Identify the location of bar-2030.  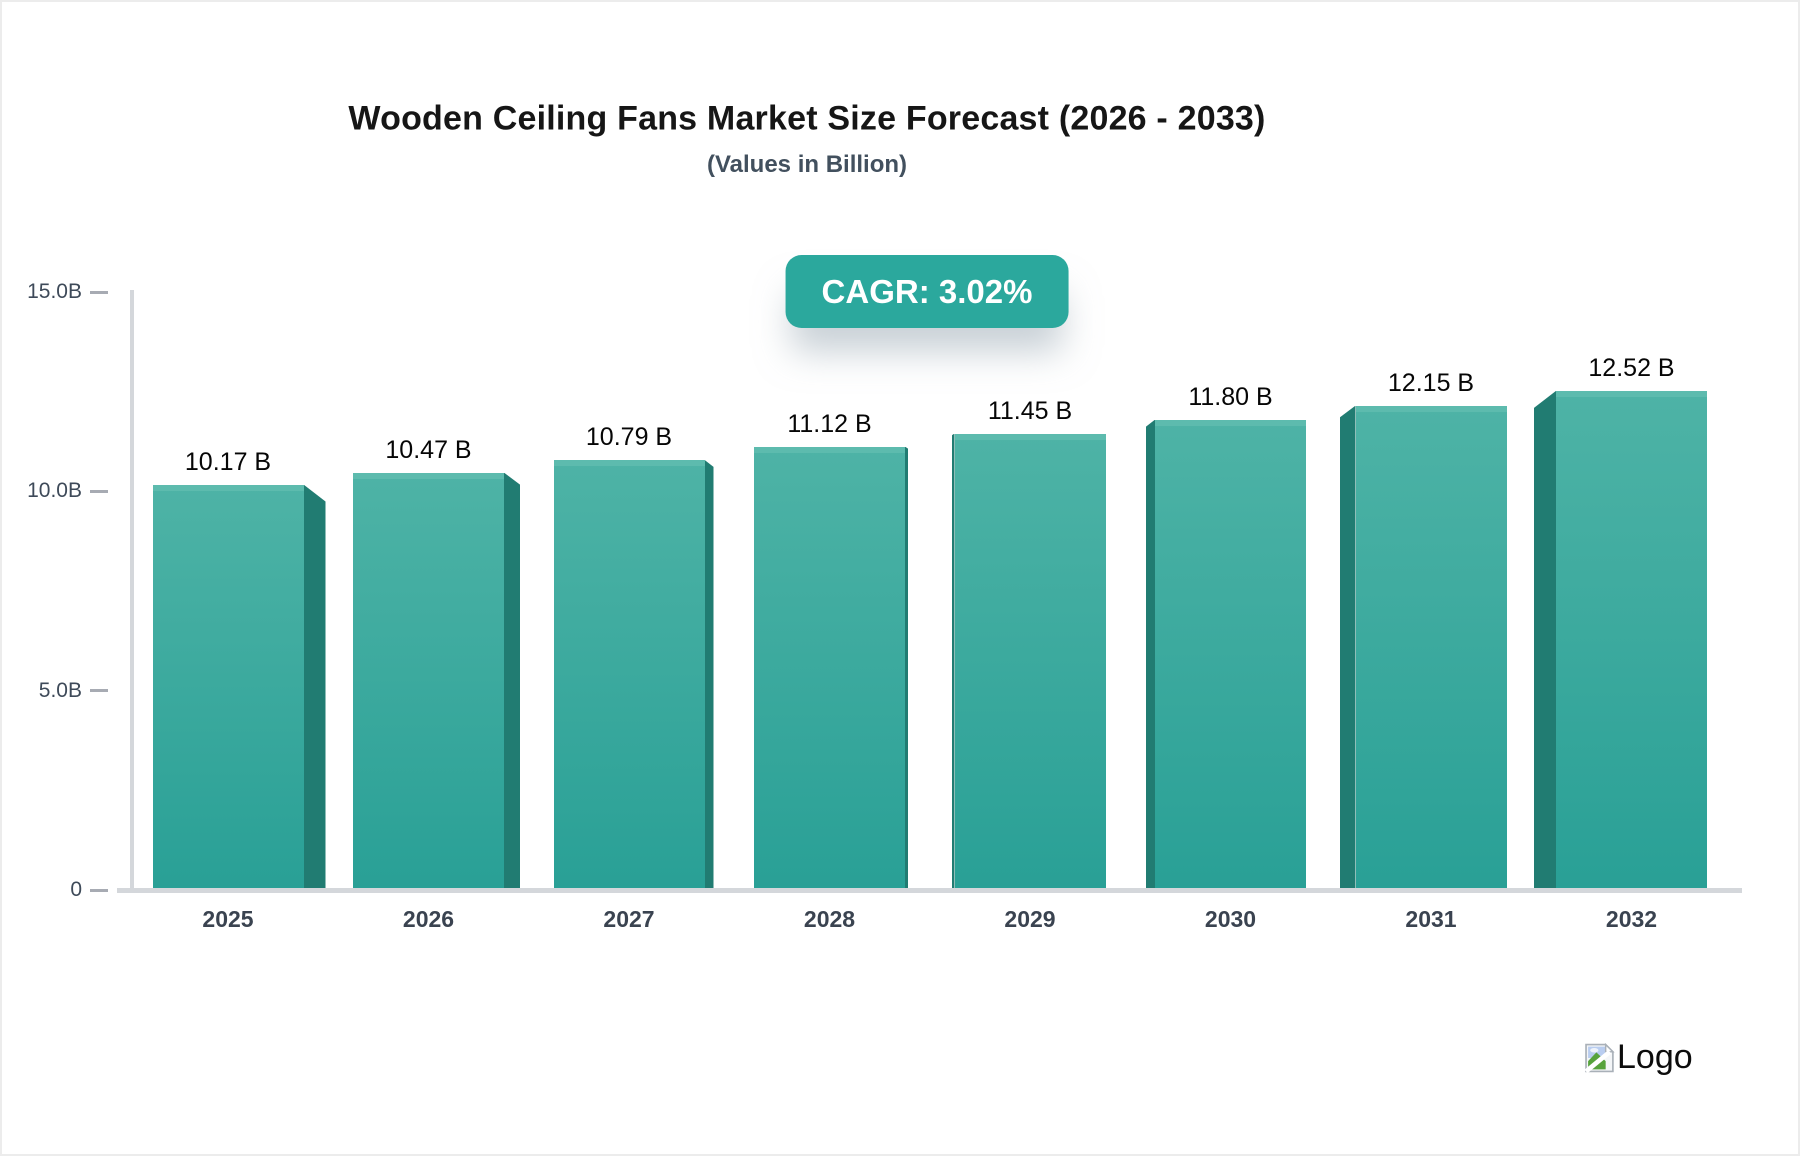
(1230, 653).